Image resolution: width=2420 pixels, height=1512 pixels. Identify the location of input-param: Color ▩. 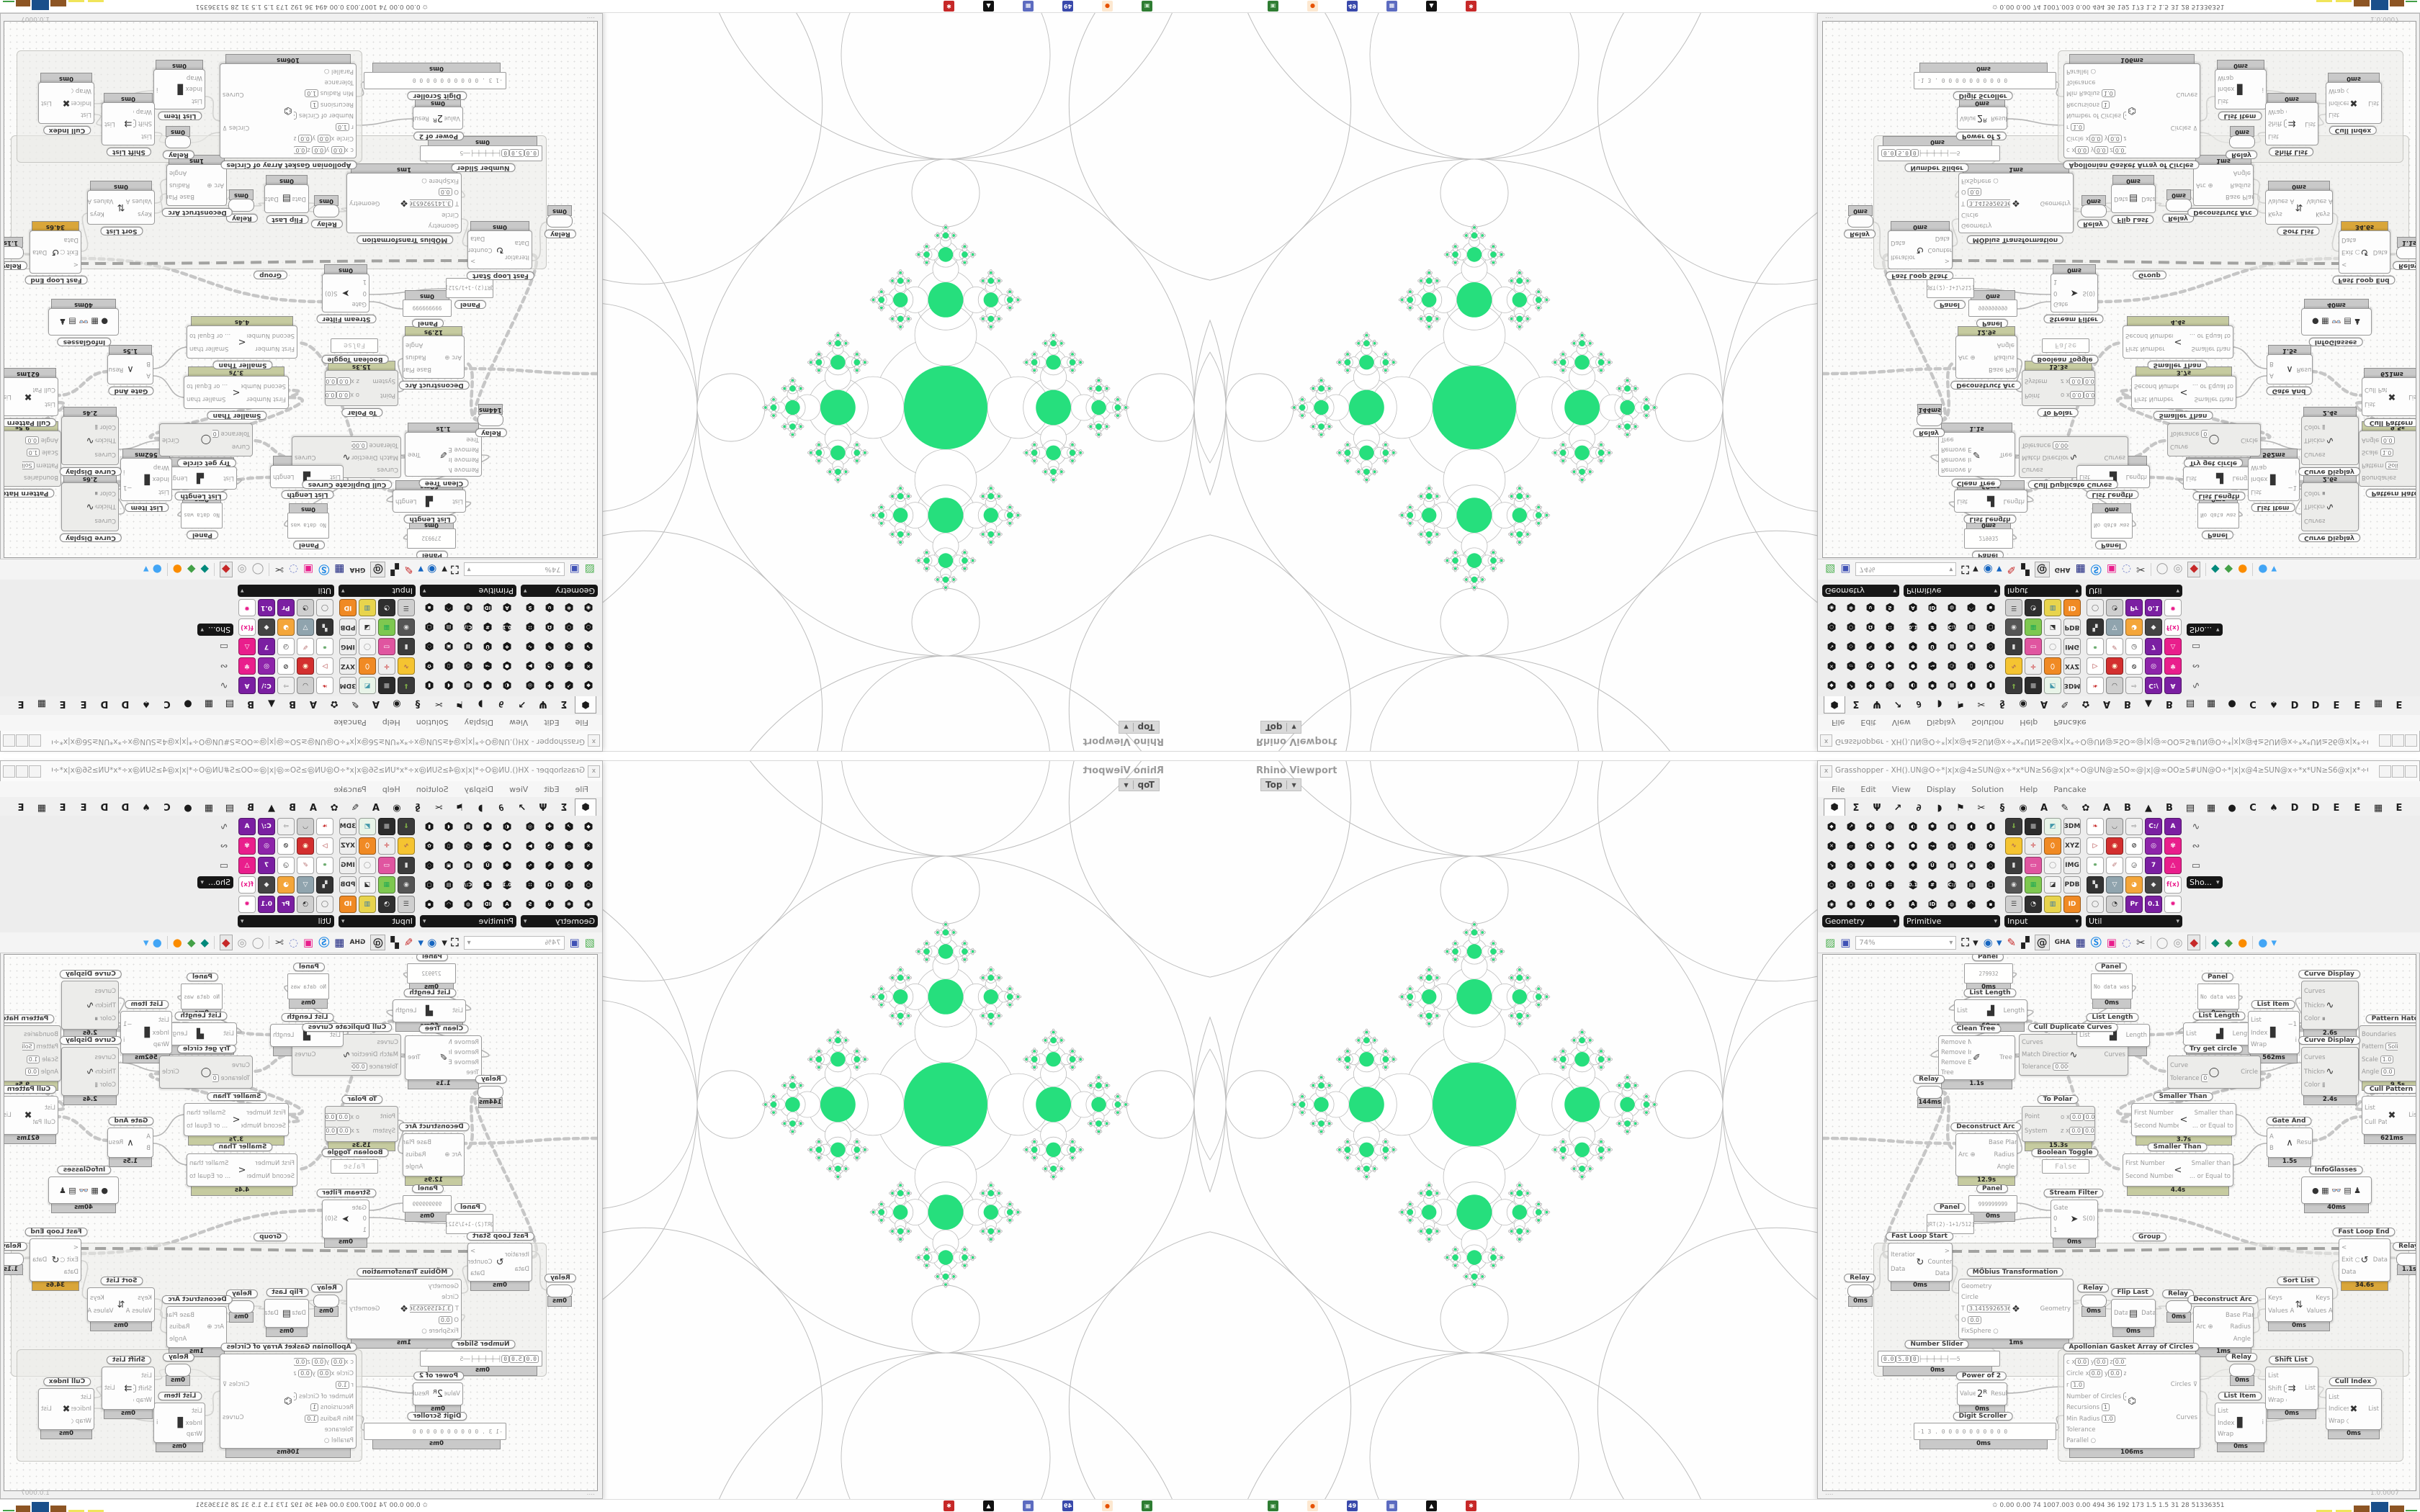
(2314, 1085).